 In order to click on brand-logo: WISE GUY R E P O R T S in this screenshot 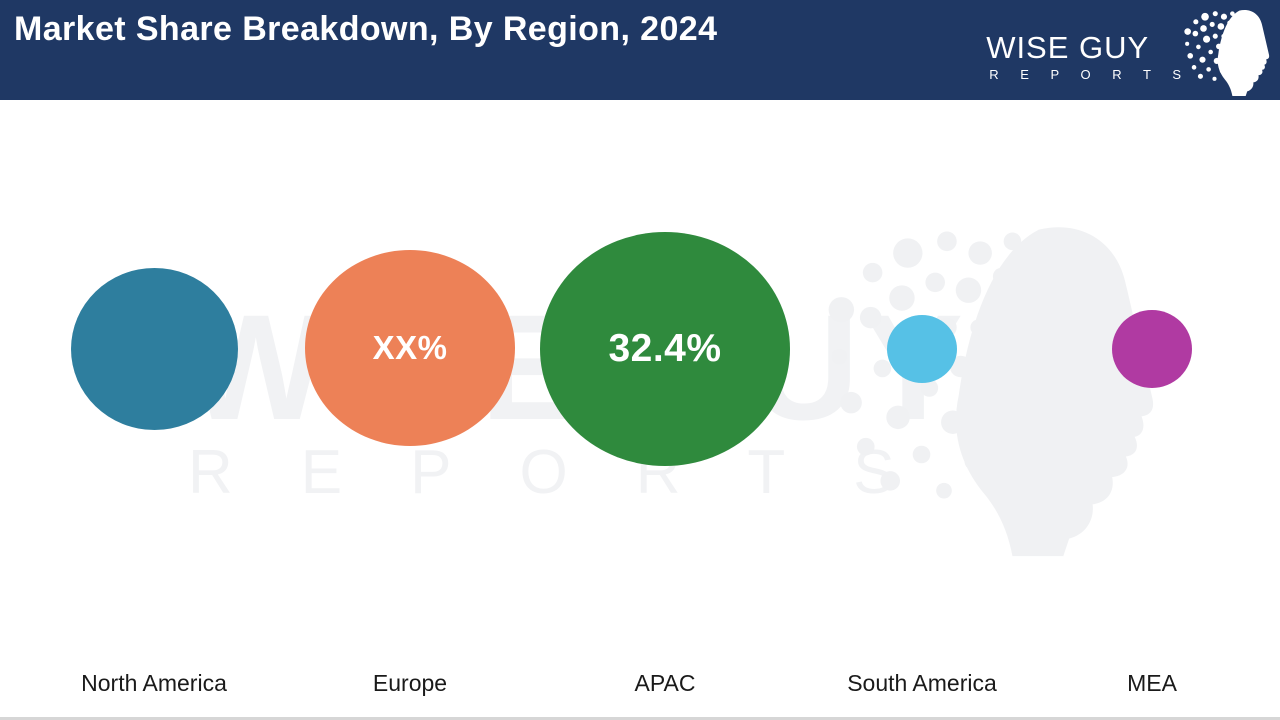, I will do `click(1132, 50)`.